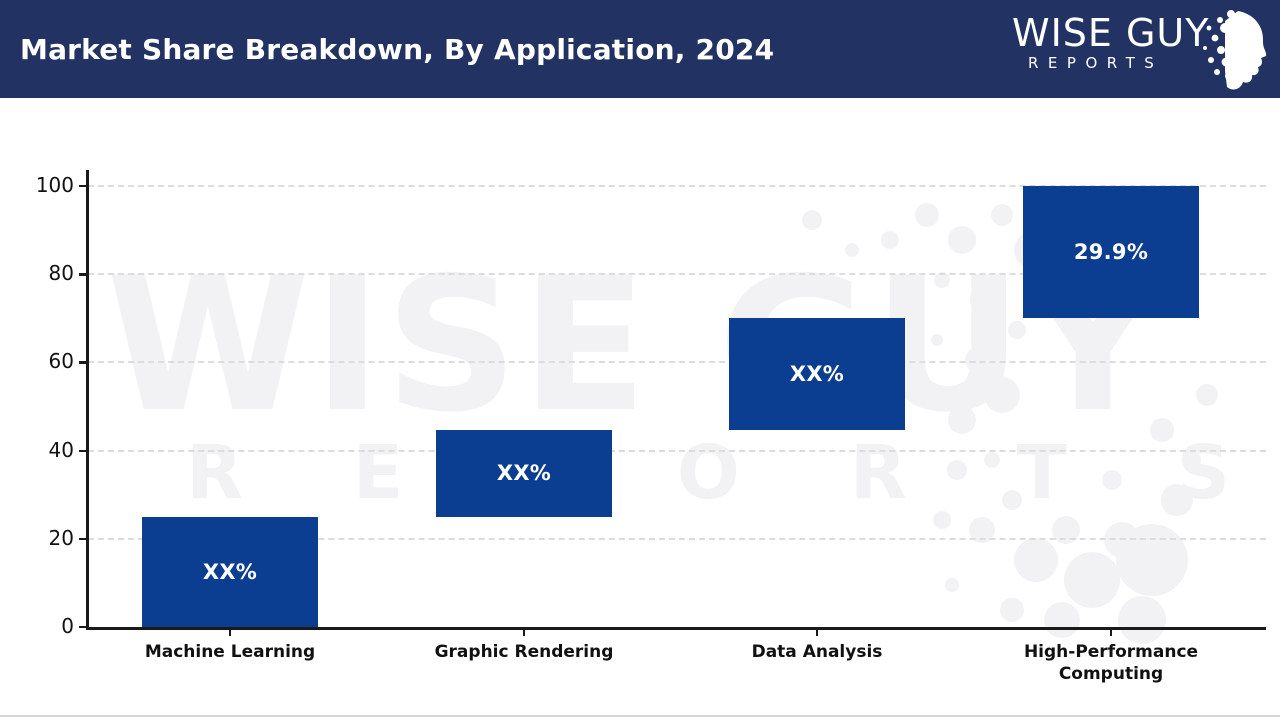 This screenshot has width=1280, height=720. I want to click on y-tick-label: 20, so click(61, 537).